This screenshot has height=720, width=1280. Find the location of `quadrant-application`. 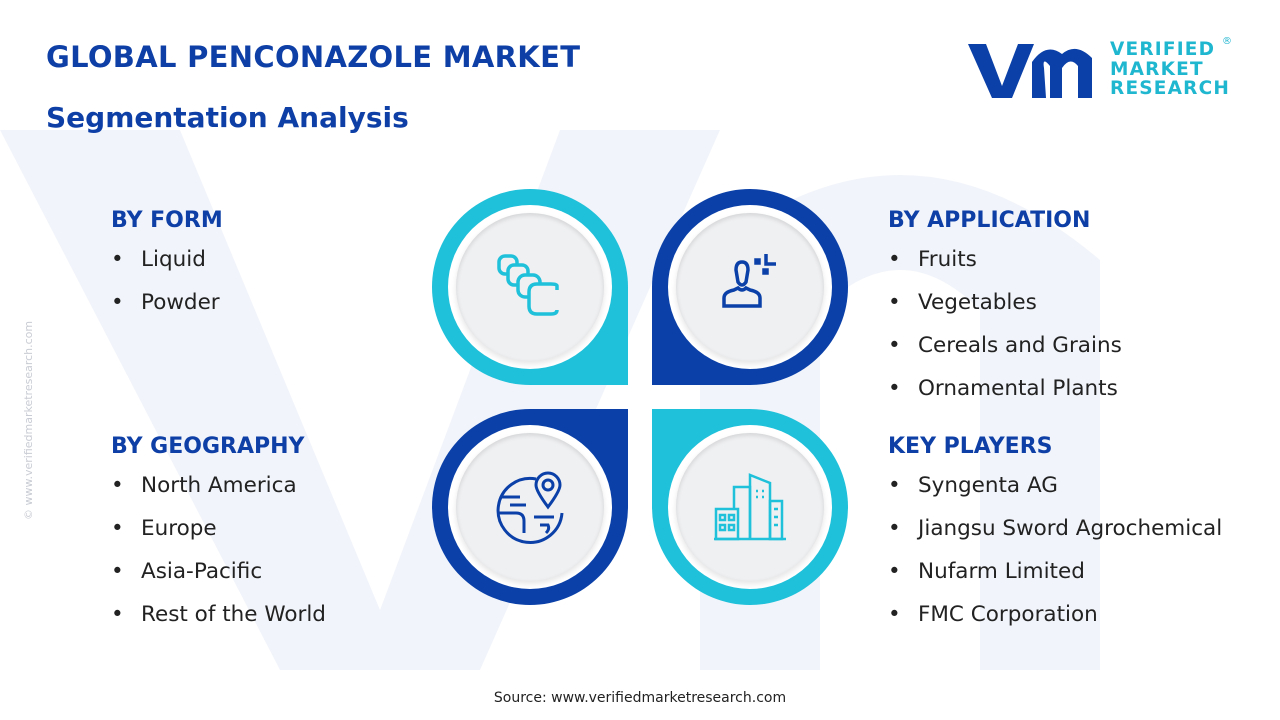

quadrant-application is located at coordinates (750, 287).